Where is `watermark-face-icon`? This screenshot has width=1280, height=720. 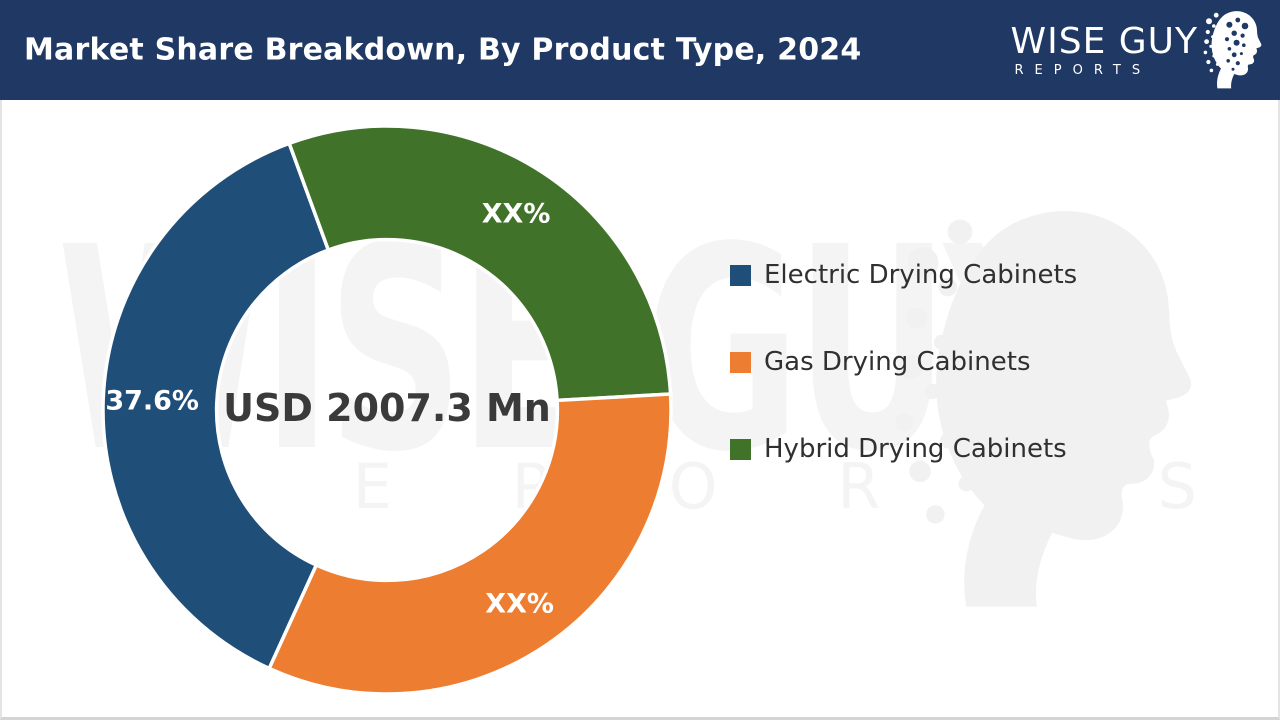
watermark-face-icon is located at coordinates (1043, 409).